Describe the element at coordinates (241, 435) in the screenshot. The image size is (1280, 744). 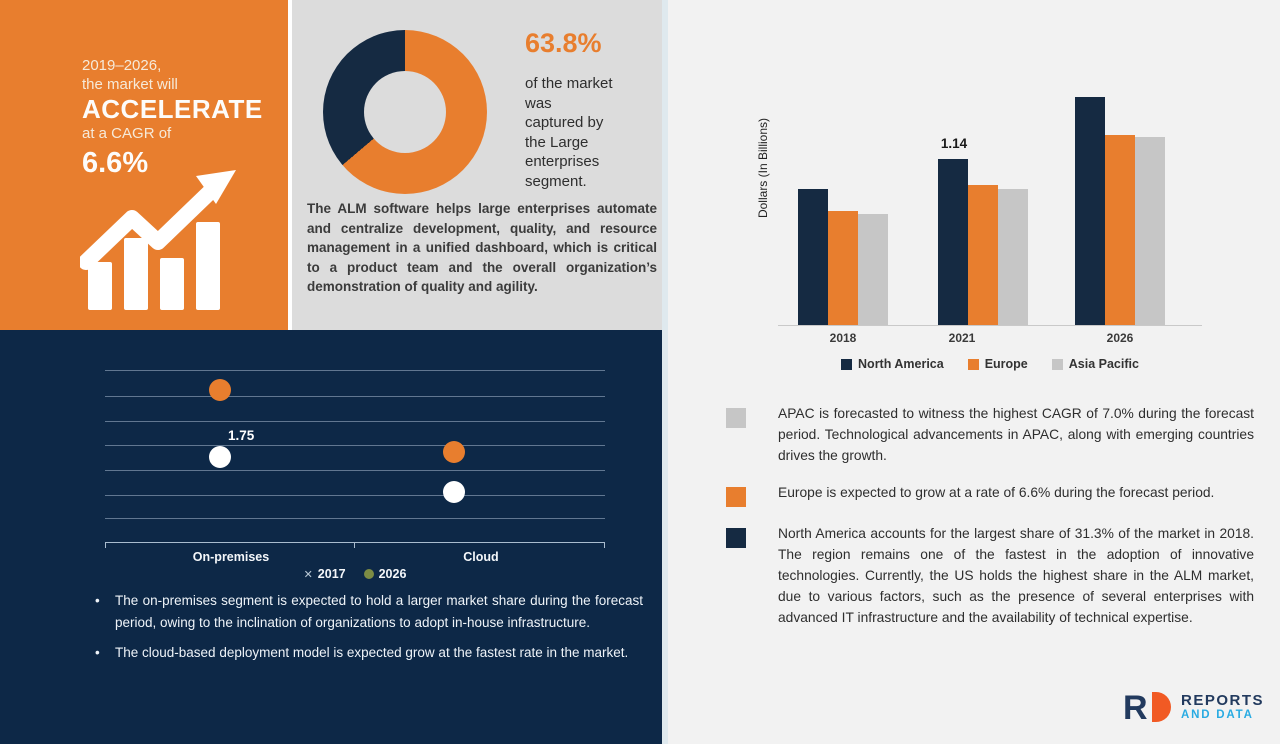
I see `dot-value-label: 1.75` at that location.